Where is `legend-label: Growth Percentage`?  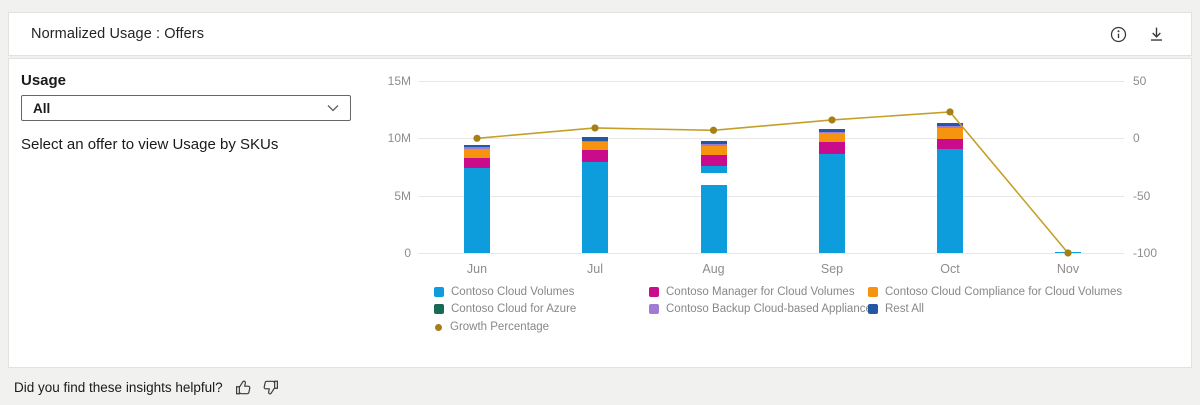
legend-label: Growth Percentage is located at coordinates (500, 327).